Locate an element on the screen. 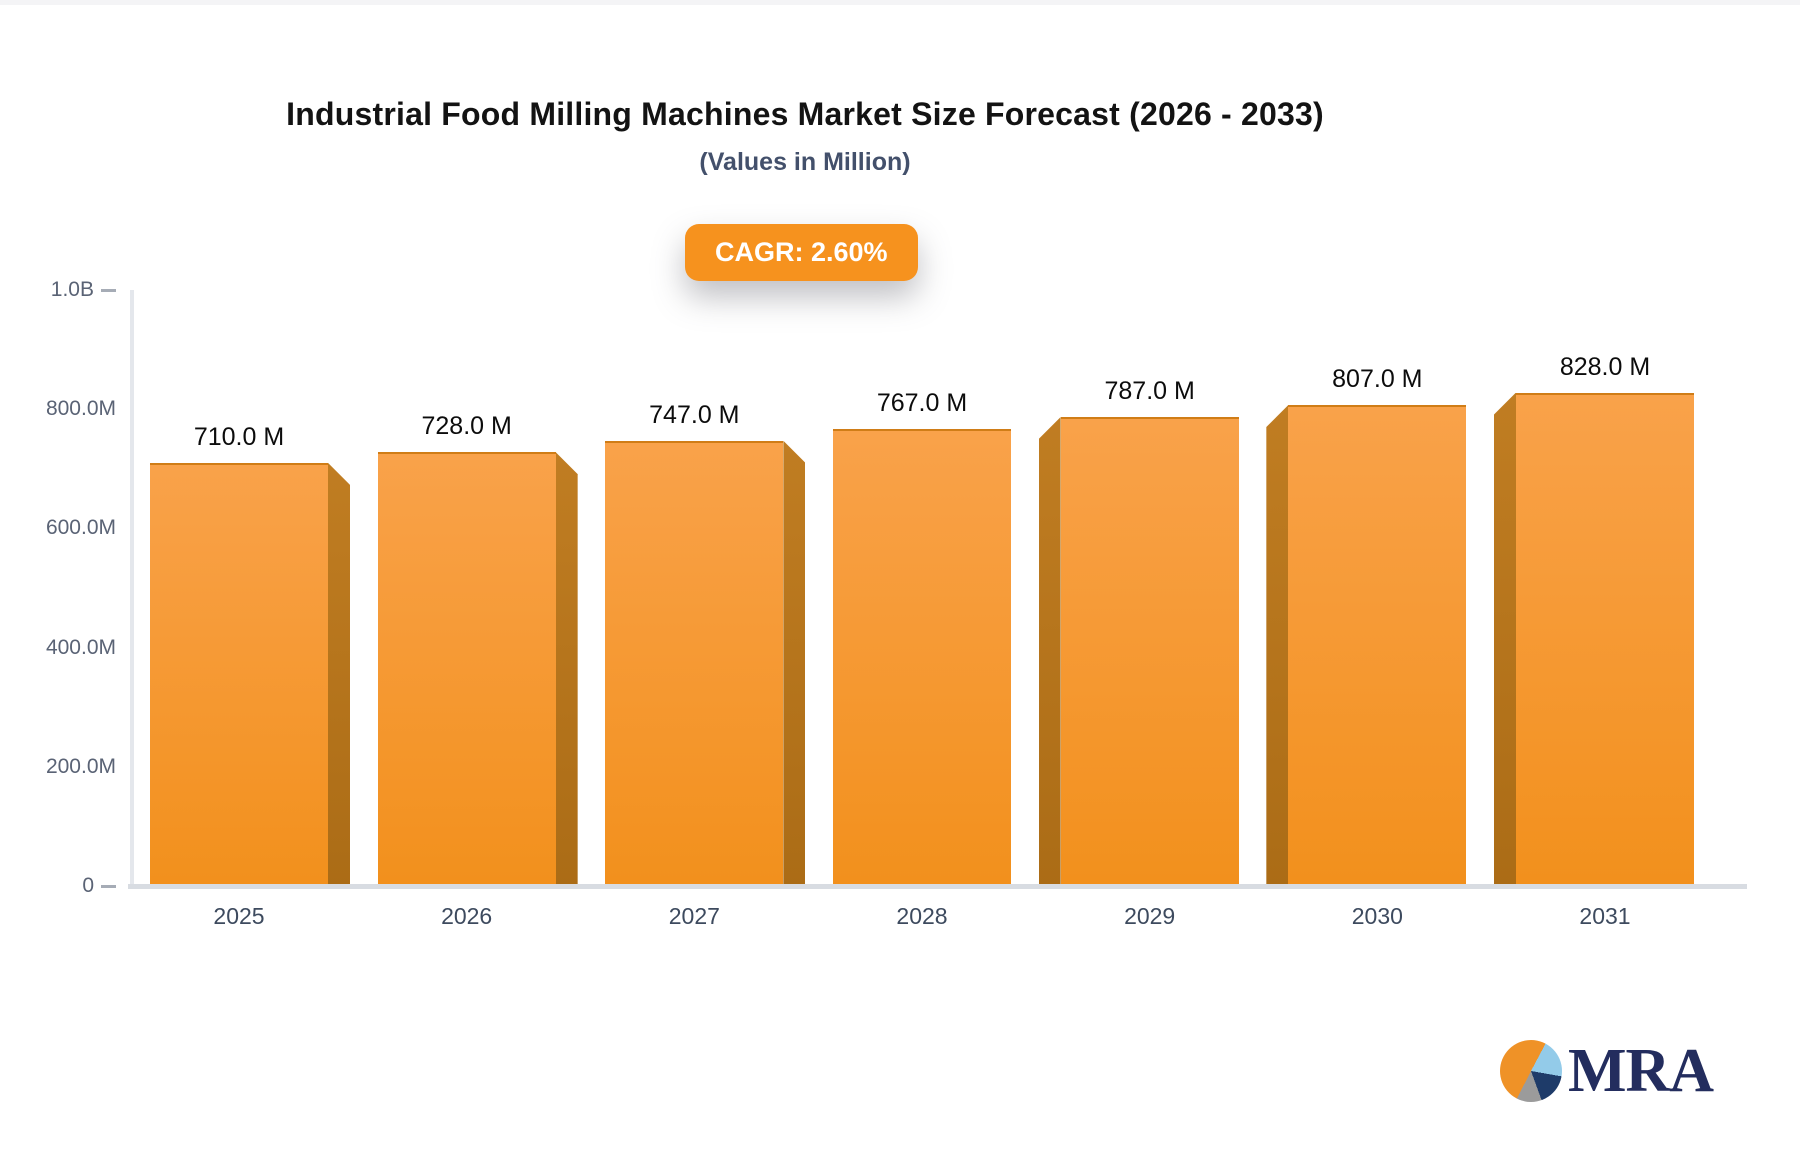 The width and height of the screenshot is (1800, 1156). bar-side-face-2026 is located at coordinates (566, 669).